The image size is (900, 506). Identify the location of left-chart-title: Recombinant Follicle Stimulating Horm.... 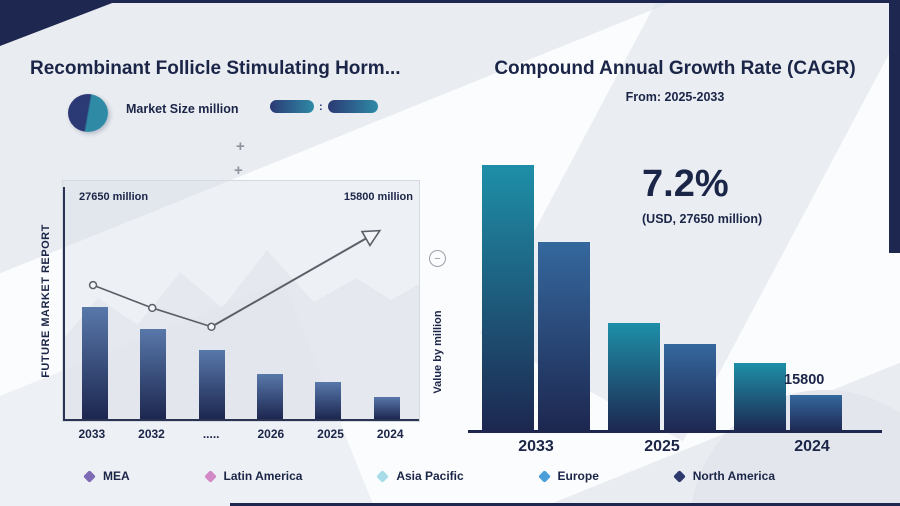
(215, 68).